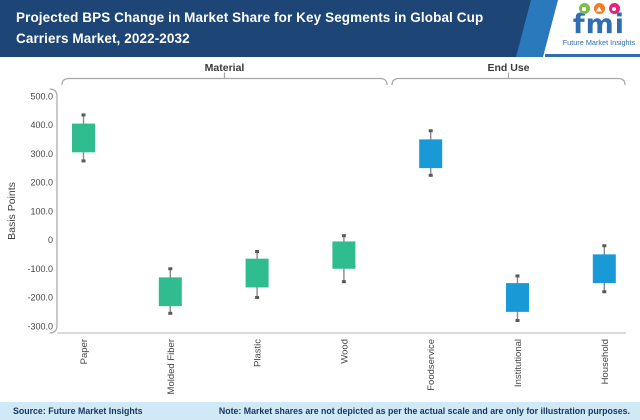 The image size is (640, 420). What do you see at coordinates (53, 211) in the screenshot?
I see `y-axis-line` at bounding box center [53, 211].